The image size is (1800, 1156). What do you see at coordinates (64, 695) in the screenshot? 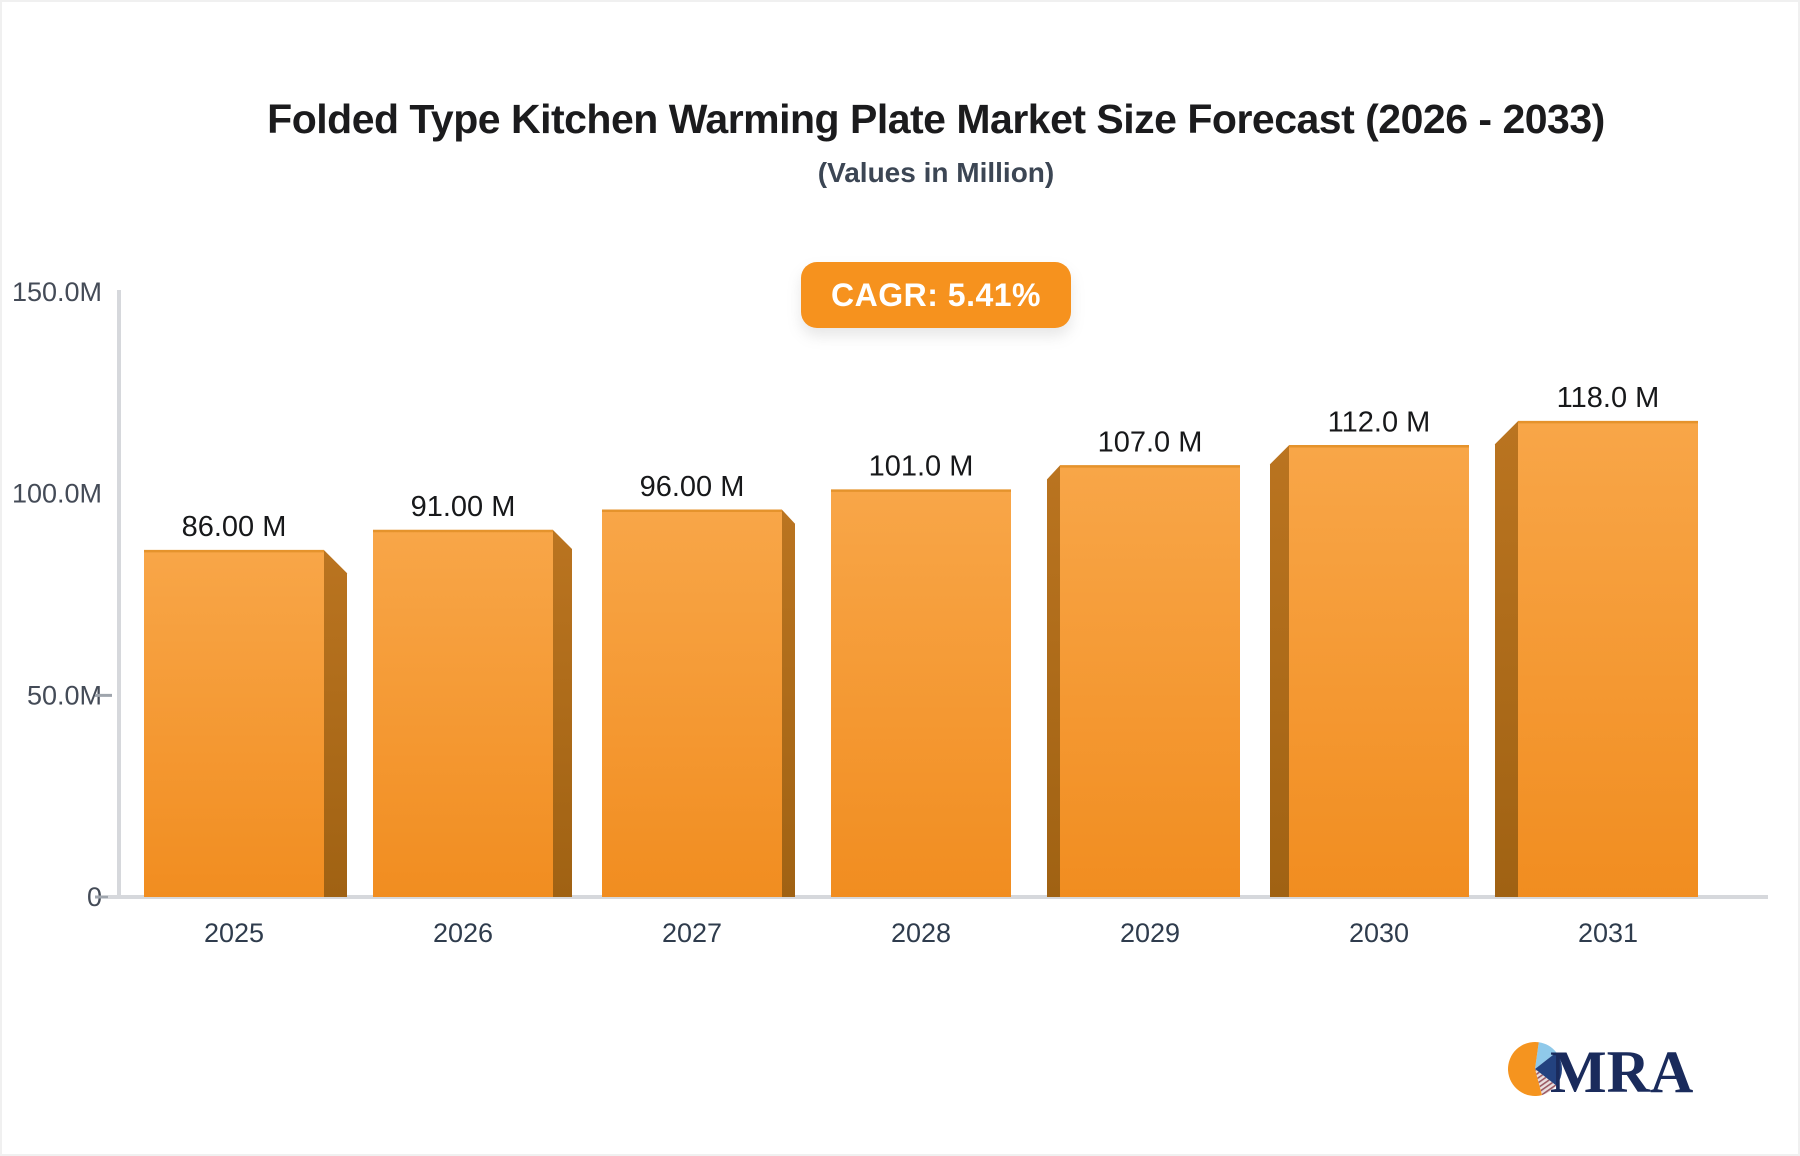
I see `y-axis-label: 50.0M` at bounding box center [64, 695].